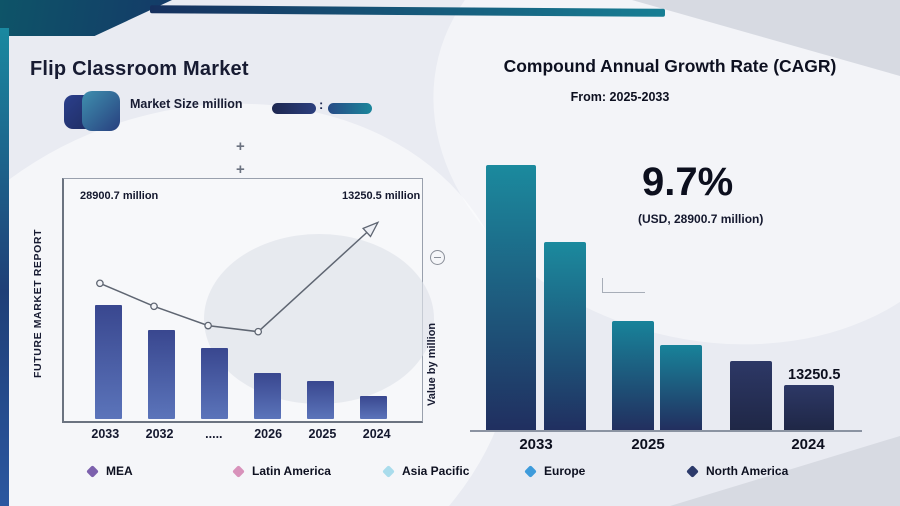 The image size is (900, 506). What do you see at coordinates (623, 285) in the screenshot?
I see `decor-bracket` at bounding box center [623, 285].